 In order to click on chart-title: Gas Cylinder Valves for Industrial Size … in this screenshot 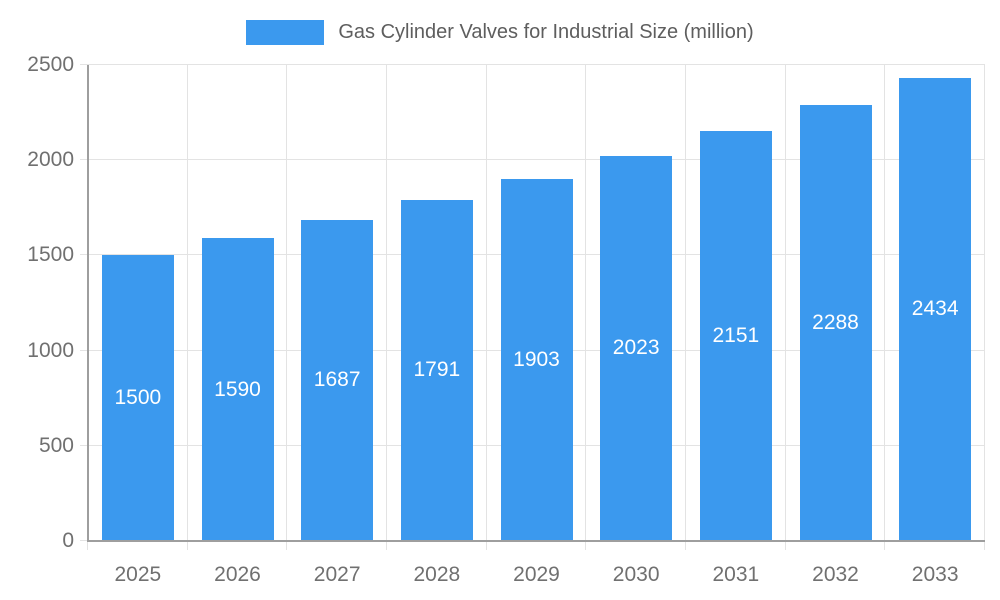, I will do `click(546, 31)`.